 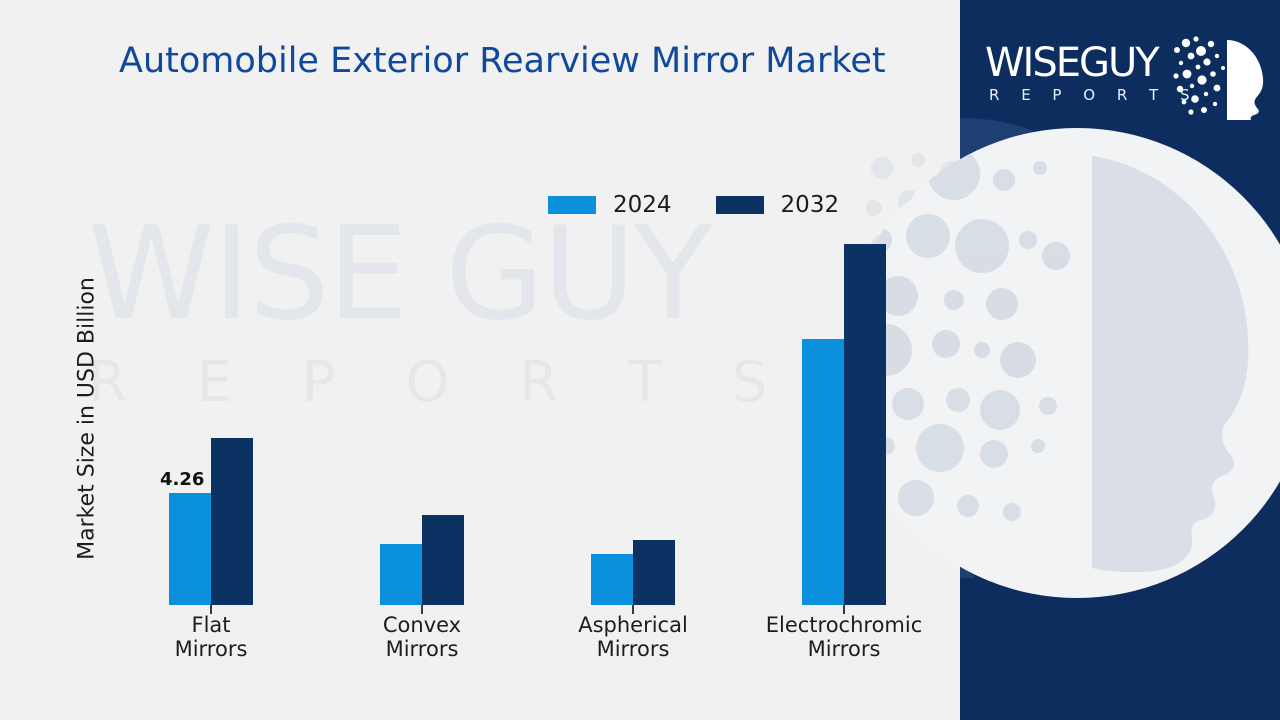 I want to click on legend-swatch-2024, so click(x=572, y=205).